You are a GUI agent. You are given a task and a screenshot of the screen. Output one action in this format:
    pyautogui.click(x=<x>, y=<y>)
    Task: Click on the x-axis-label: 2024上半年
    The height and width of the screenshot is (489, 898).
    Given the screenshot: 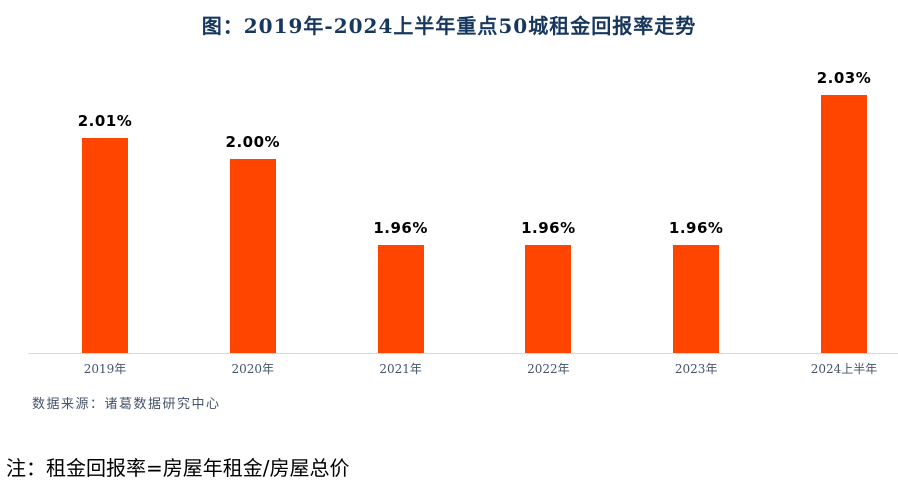 What is the action you would take?
    pyautogui.click(x=844, y=369)
    